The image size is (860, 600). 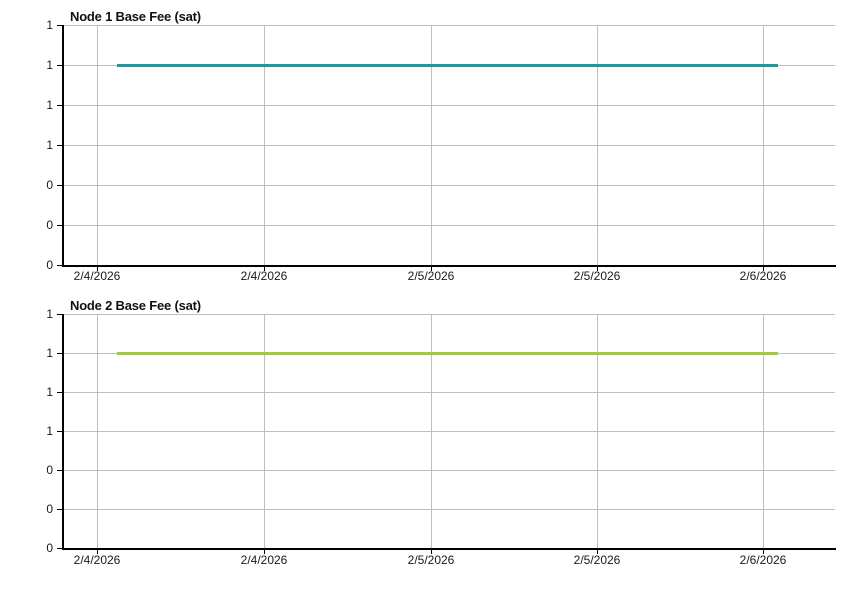 I want to click on chart-title: Node 2 Base Fee (sat), so click(x=135, y=305).